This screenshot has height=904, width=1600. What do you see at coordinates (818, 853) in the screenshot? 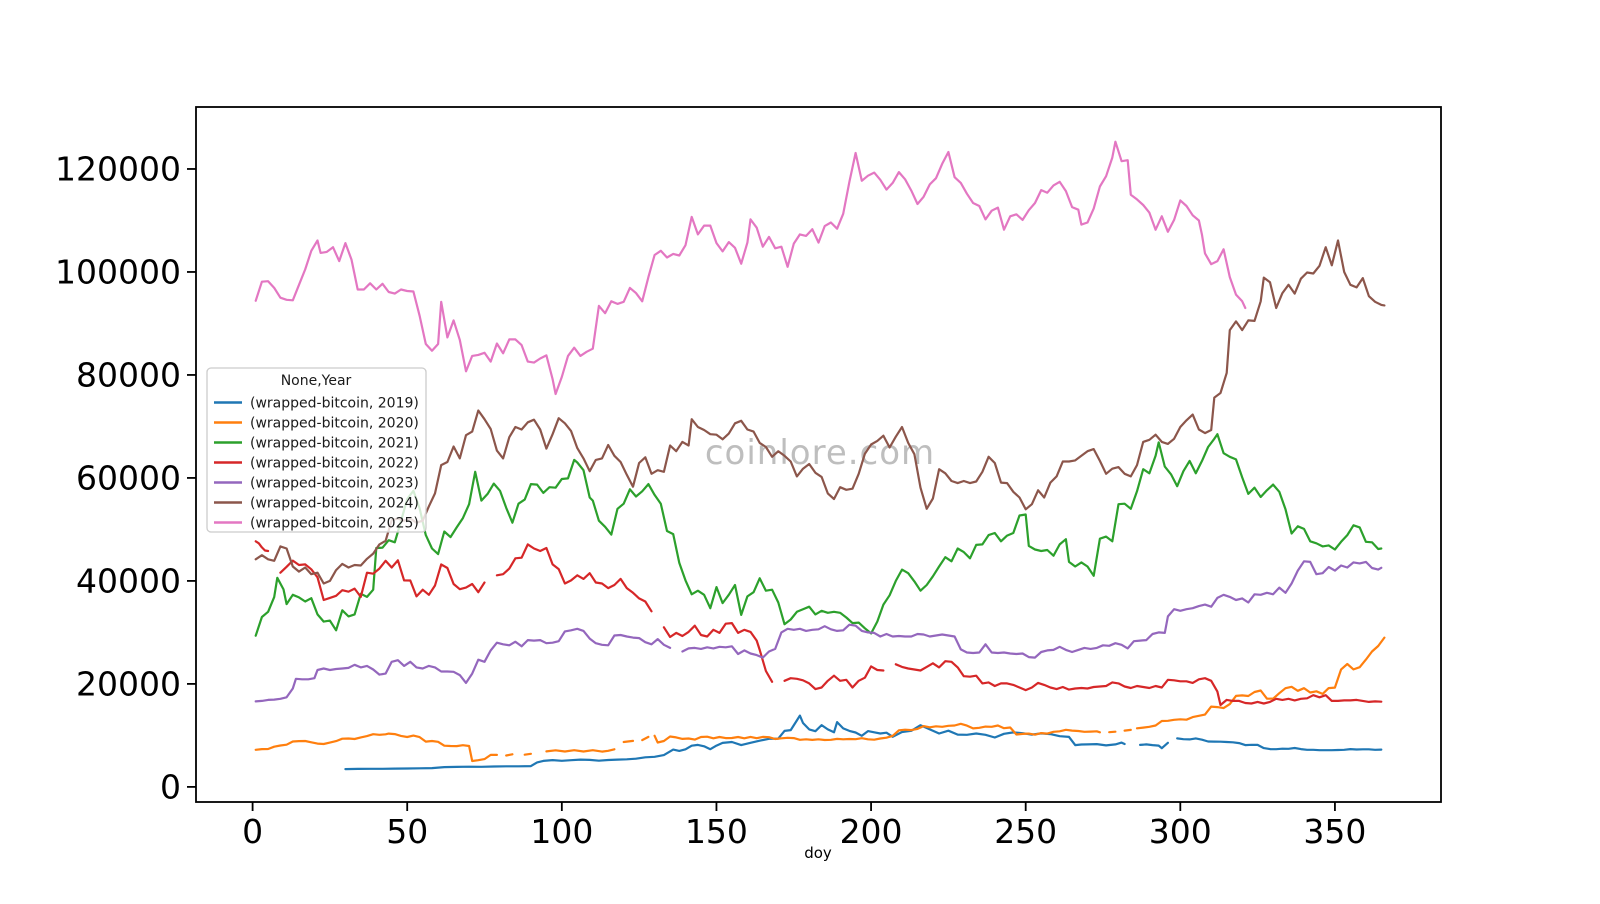
I see `x-axis-label: doy` at bounding box center [818, 853].